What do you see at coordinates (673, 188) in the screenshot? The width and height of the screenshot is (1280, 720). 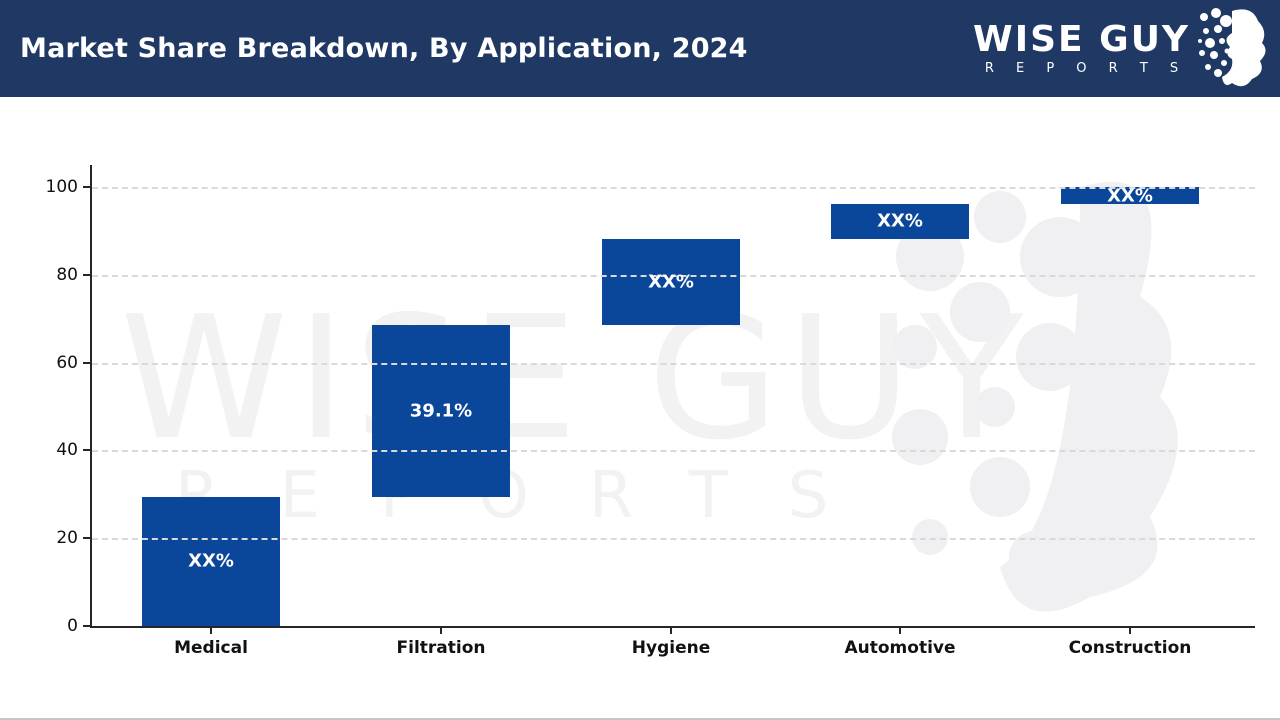 I see `gridline-y100` at bounding box center [673, 188].